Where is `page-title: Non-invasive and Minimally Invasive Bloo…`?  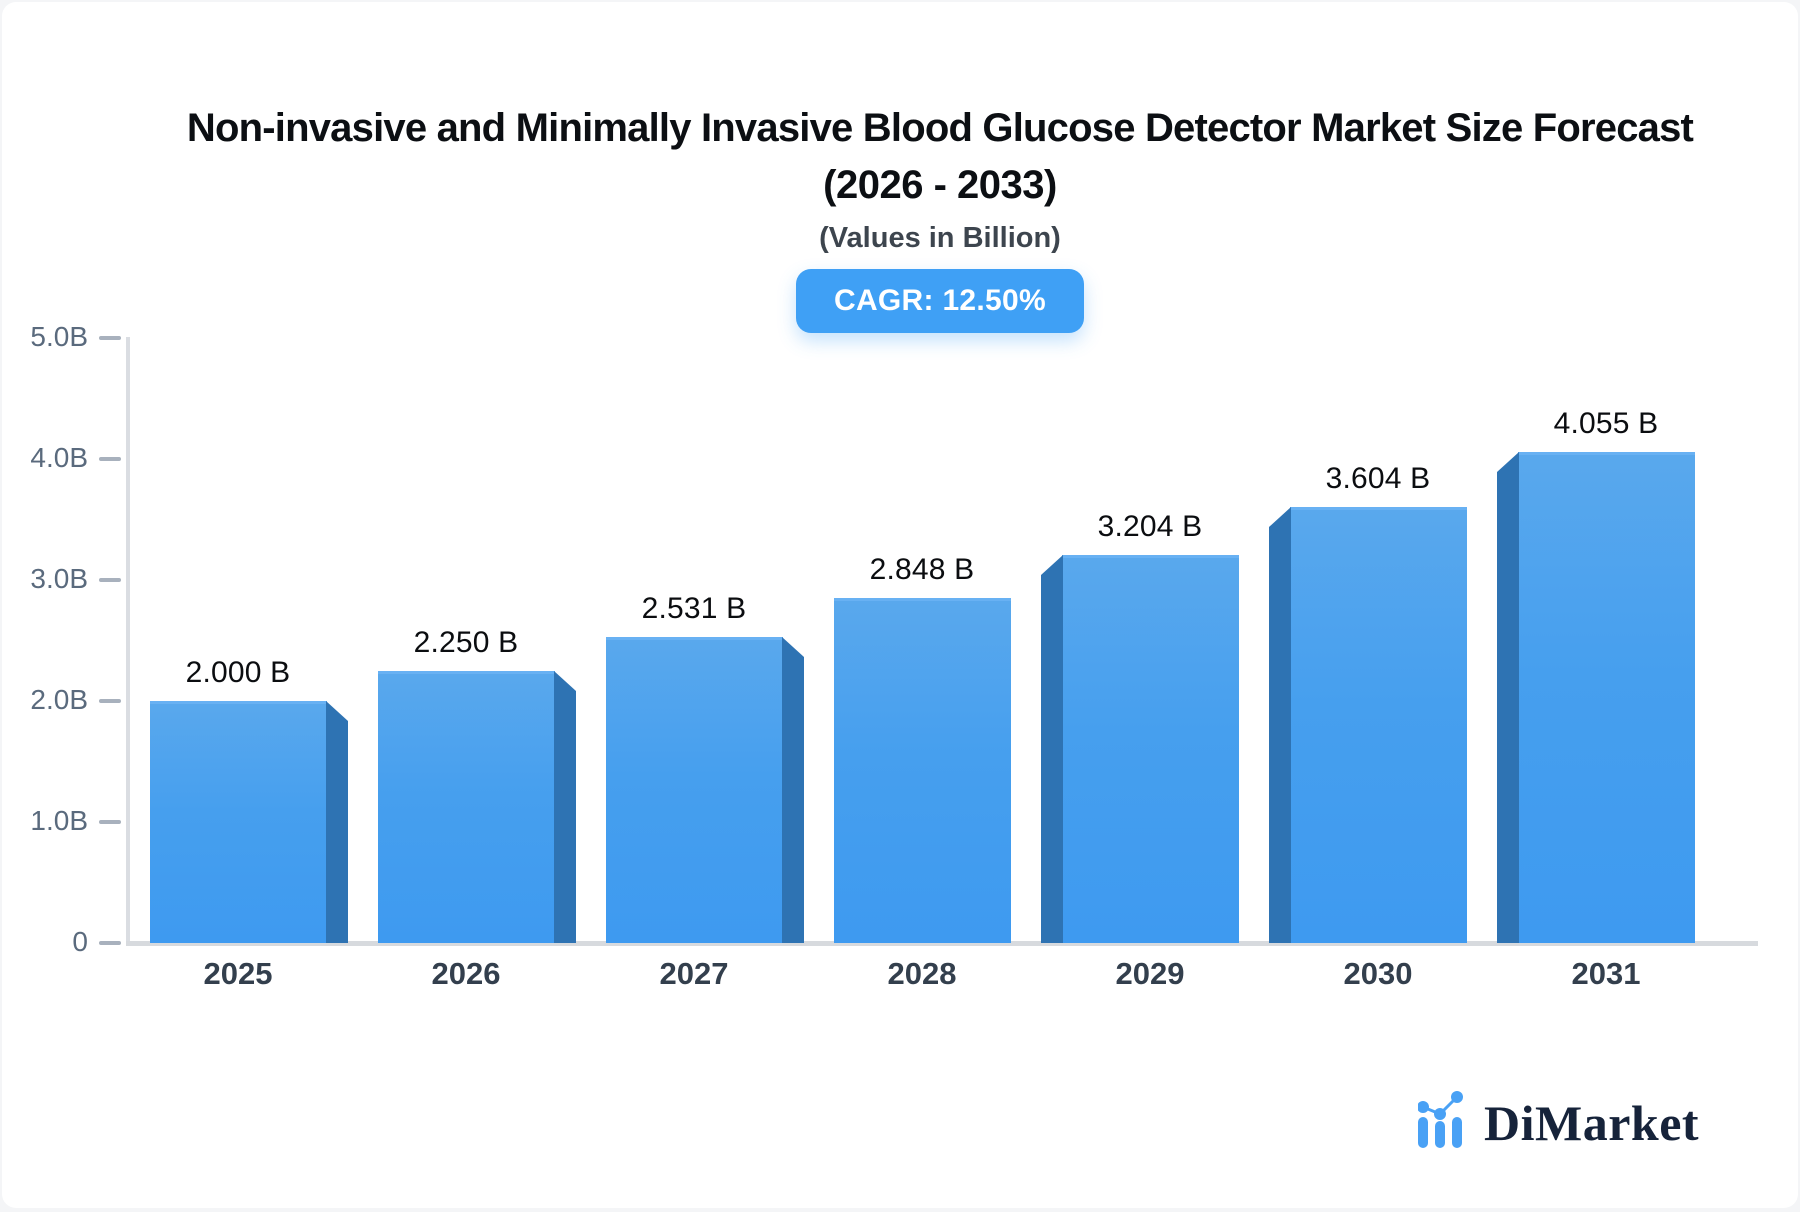
page-title: Non-invasive and Minimally Invasive Bloo… is located at coordinates (940, 128).